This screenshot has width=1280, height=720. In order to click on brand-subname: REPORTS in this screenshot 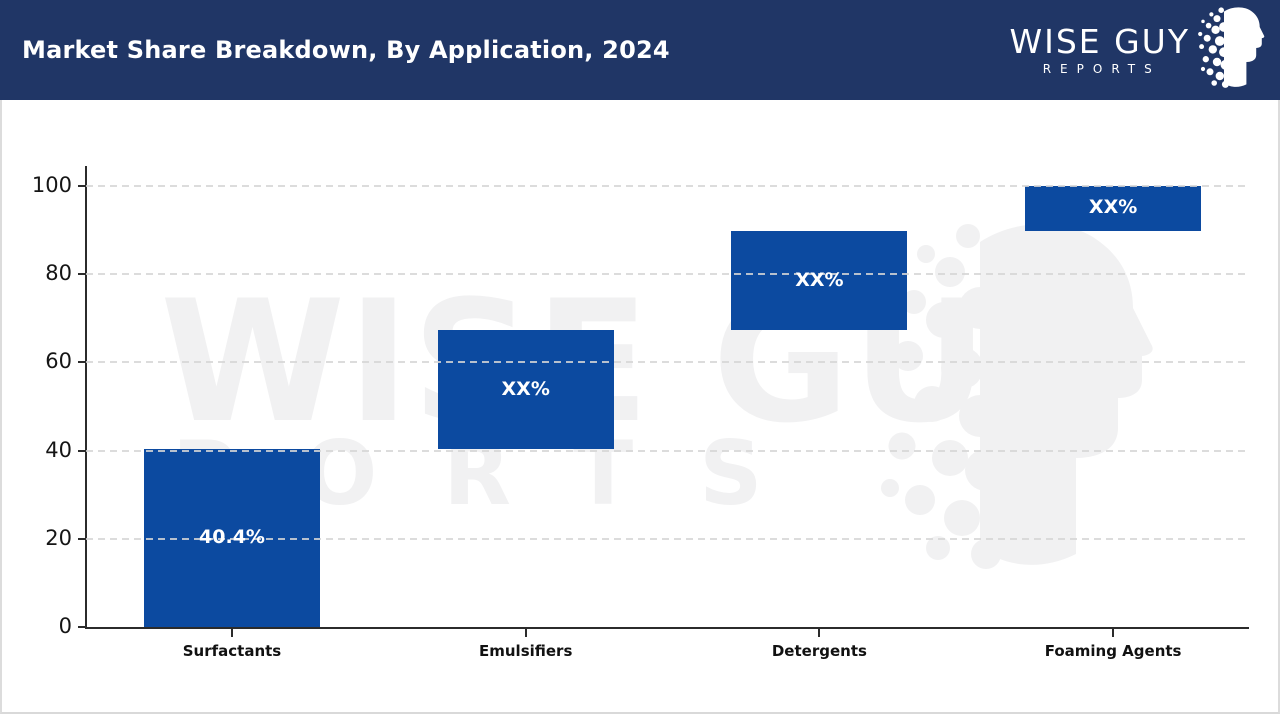, I will do `click(1101, 68)`.